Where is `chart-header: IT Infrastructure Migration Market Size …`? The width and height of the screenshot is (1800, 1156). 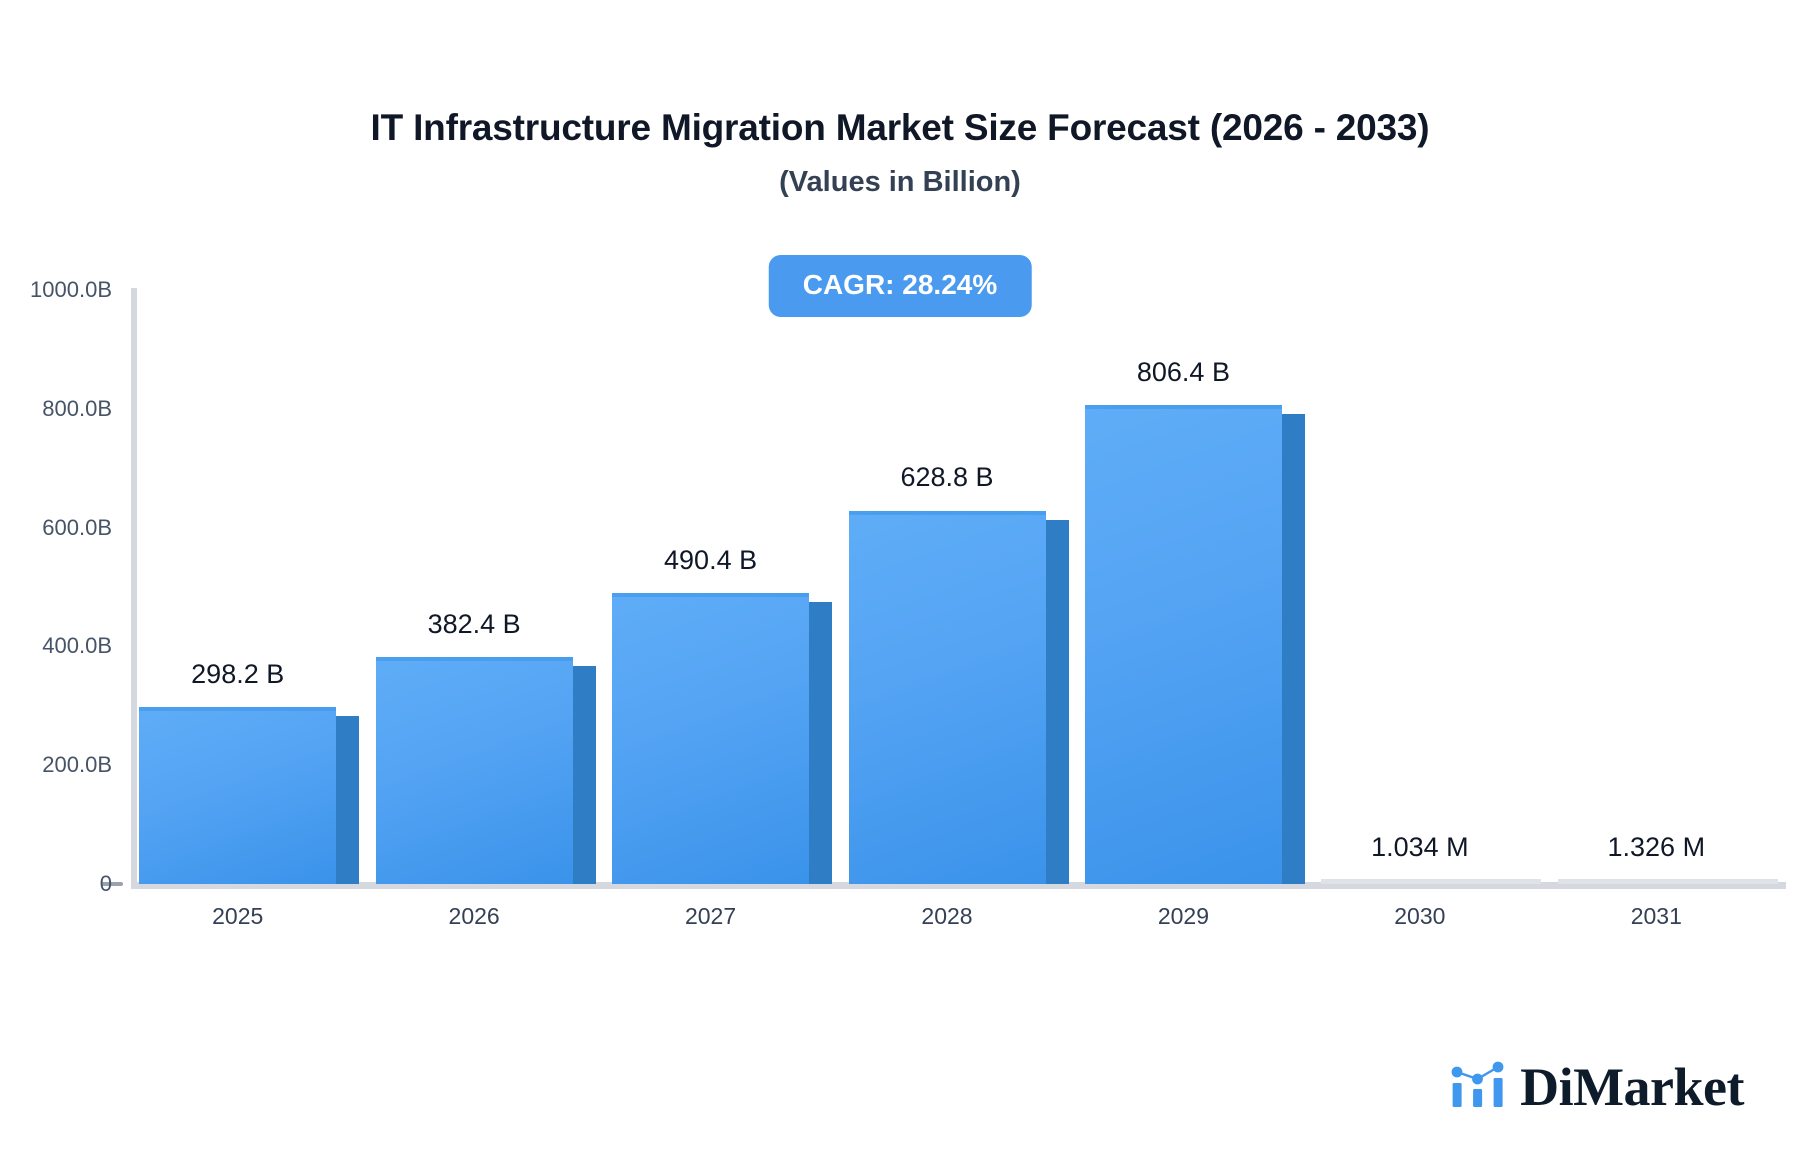 chart-header: IT Infrastructure Migration Market Size … is located at coordinates (900, 153).